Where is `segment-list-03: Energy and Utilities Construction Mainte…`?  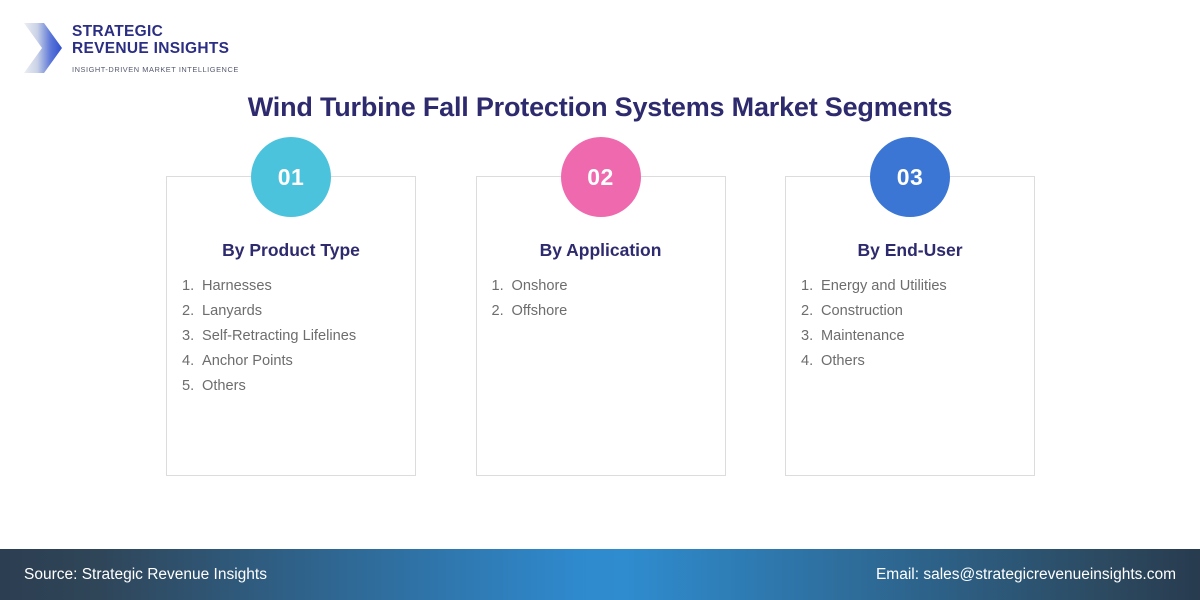
segment-list-03: Energy and Utilities Construction Mainte… is located at coordinates (912, 324).